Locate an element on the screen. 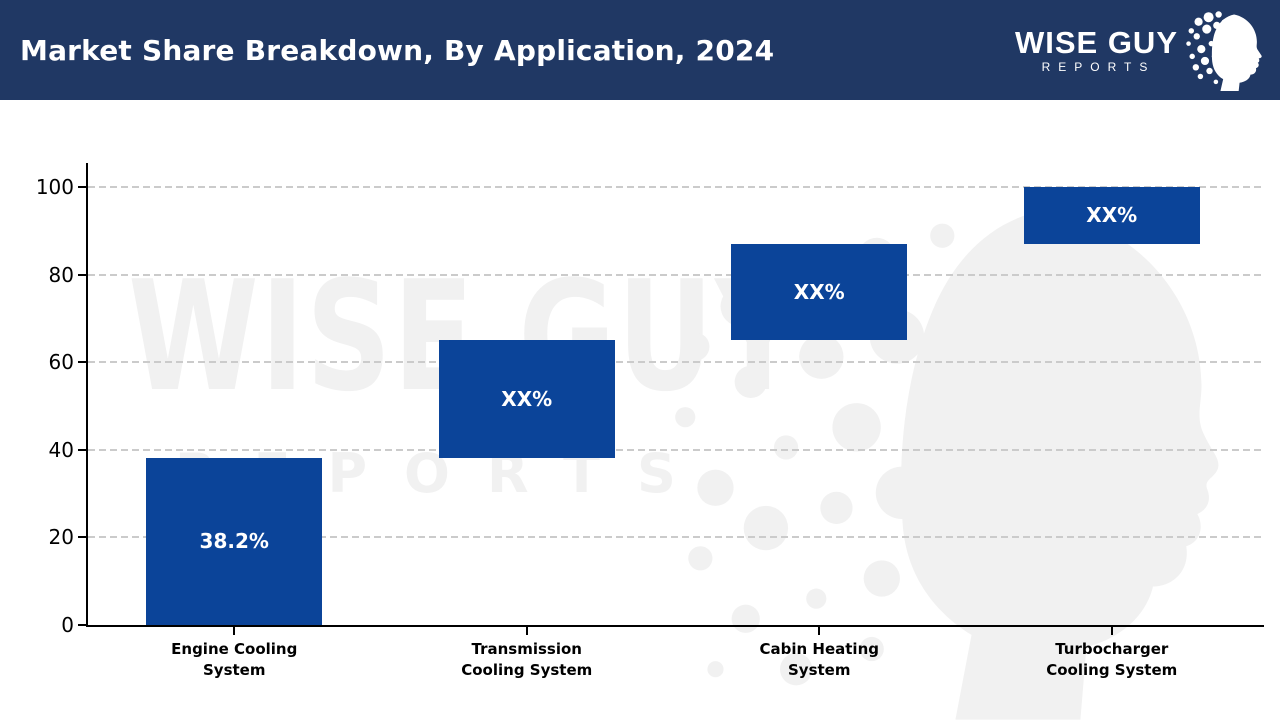  bar-value-label-1: 38.2% is located at coordinates (234, 541).